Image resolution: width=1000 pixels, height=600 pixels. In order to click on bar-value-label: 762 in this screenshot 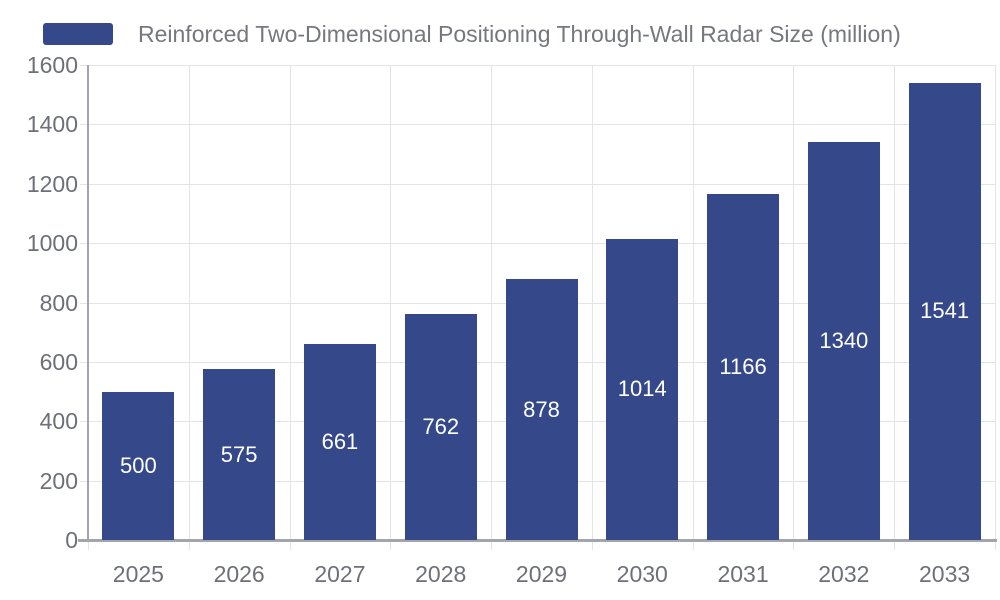, I will do `click(441, 426)`.